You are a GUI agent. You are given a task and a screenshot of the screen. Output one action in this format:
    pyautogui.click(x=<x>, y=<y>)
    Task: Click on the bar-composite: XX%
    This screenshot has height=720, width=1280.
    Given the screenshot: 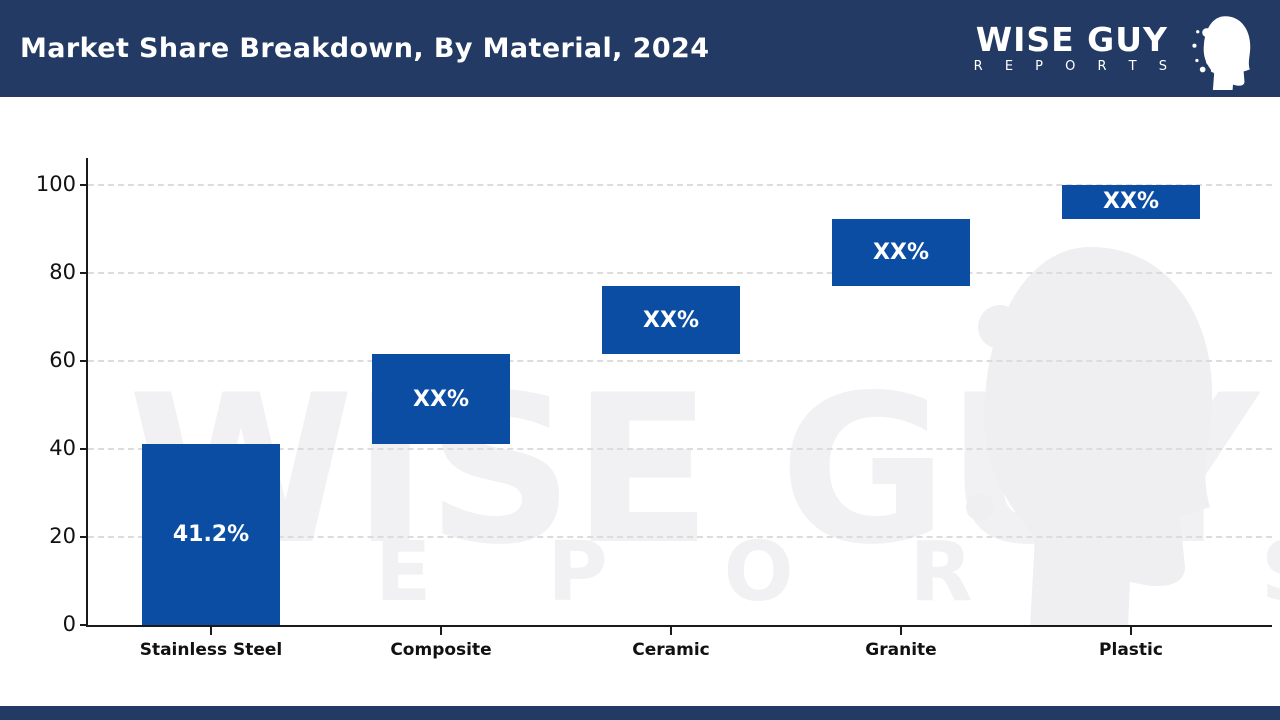 What is the action you would take?
    pyautogui.click(x=441, y=399)
    